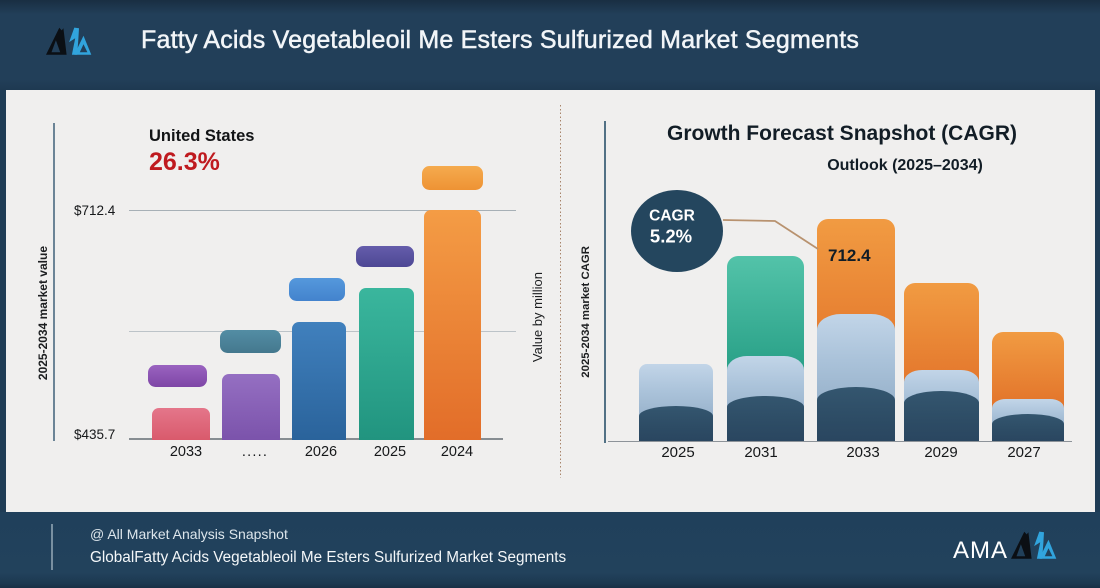  What do you see at coordinates (672, 216) in the screenshot?
I see `svg-text: CAGR` at bounding box center [672, 216].